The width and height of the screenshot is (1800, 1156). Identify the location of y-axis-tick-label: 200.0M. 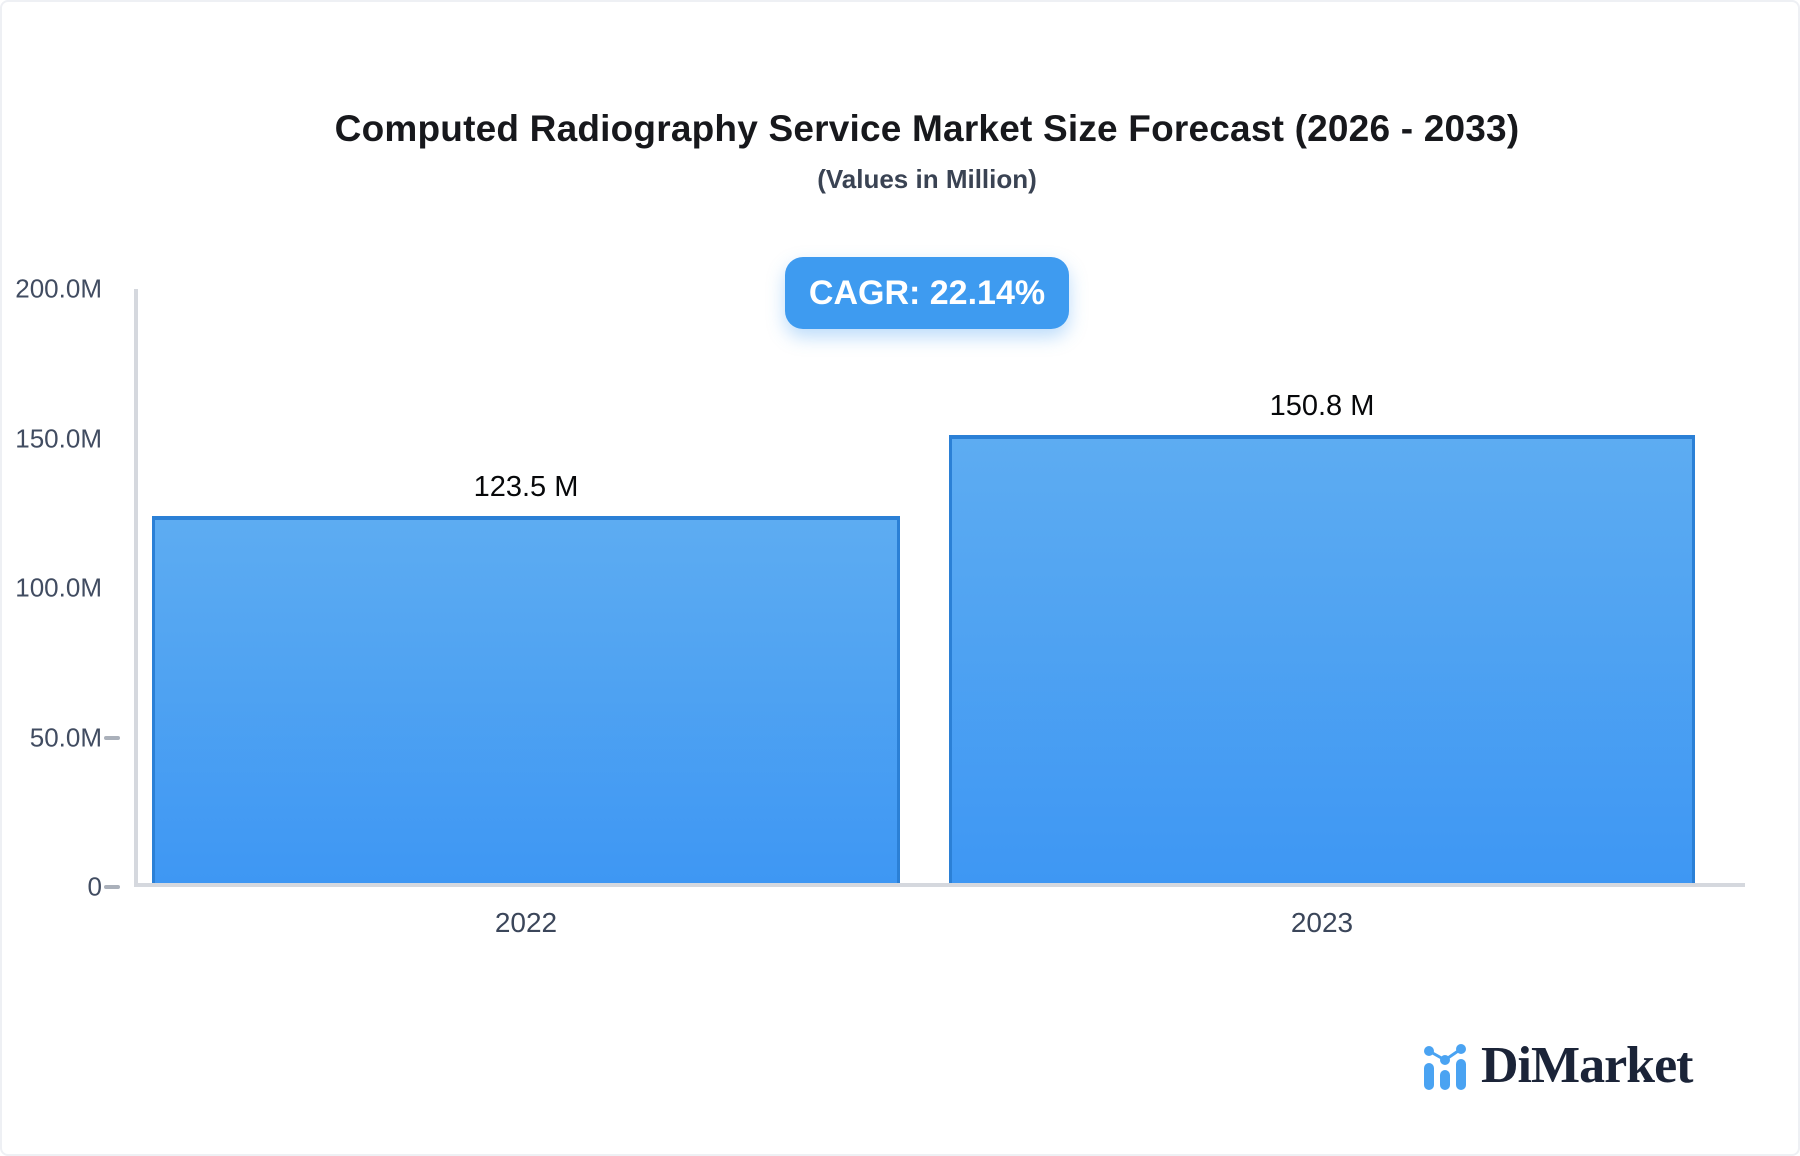
(58, 288).